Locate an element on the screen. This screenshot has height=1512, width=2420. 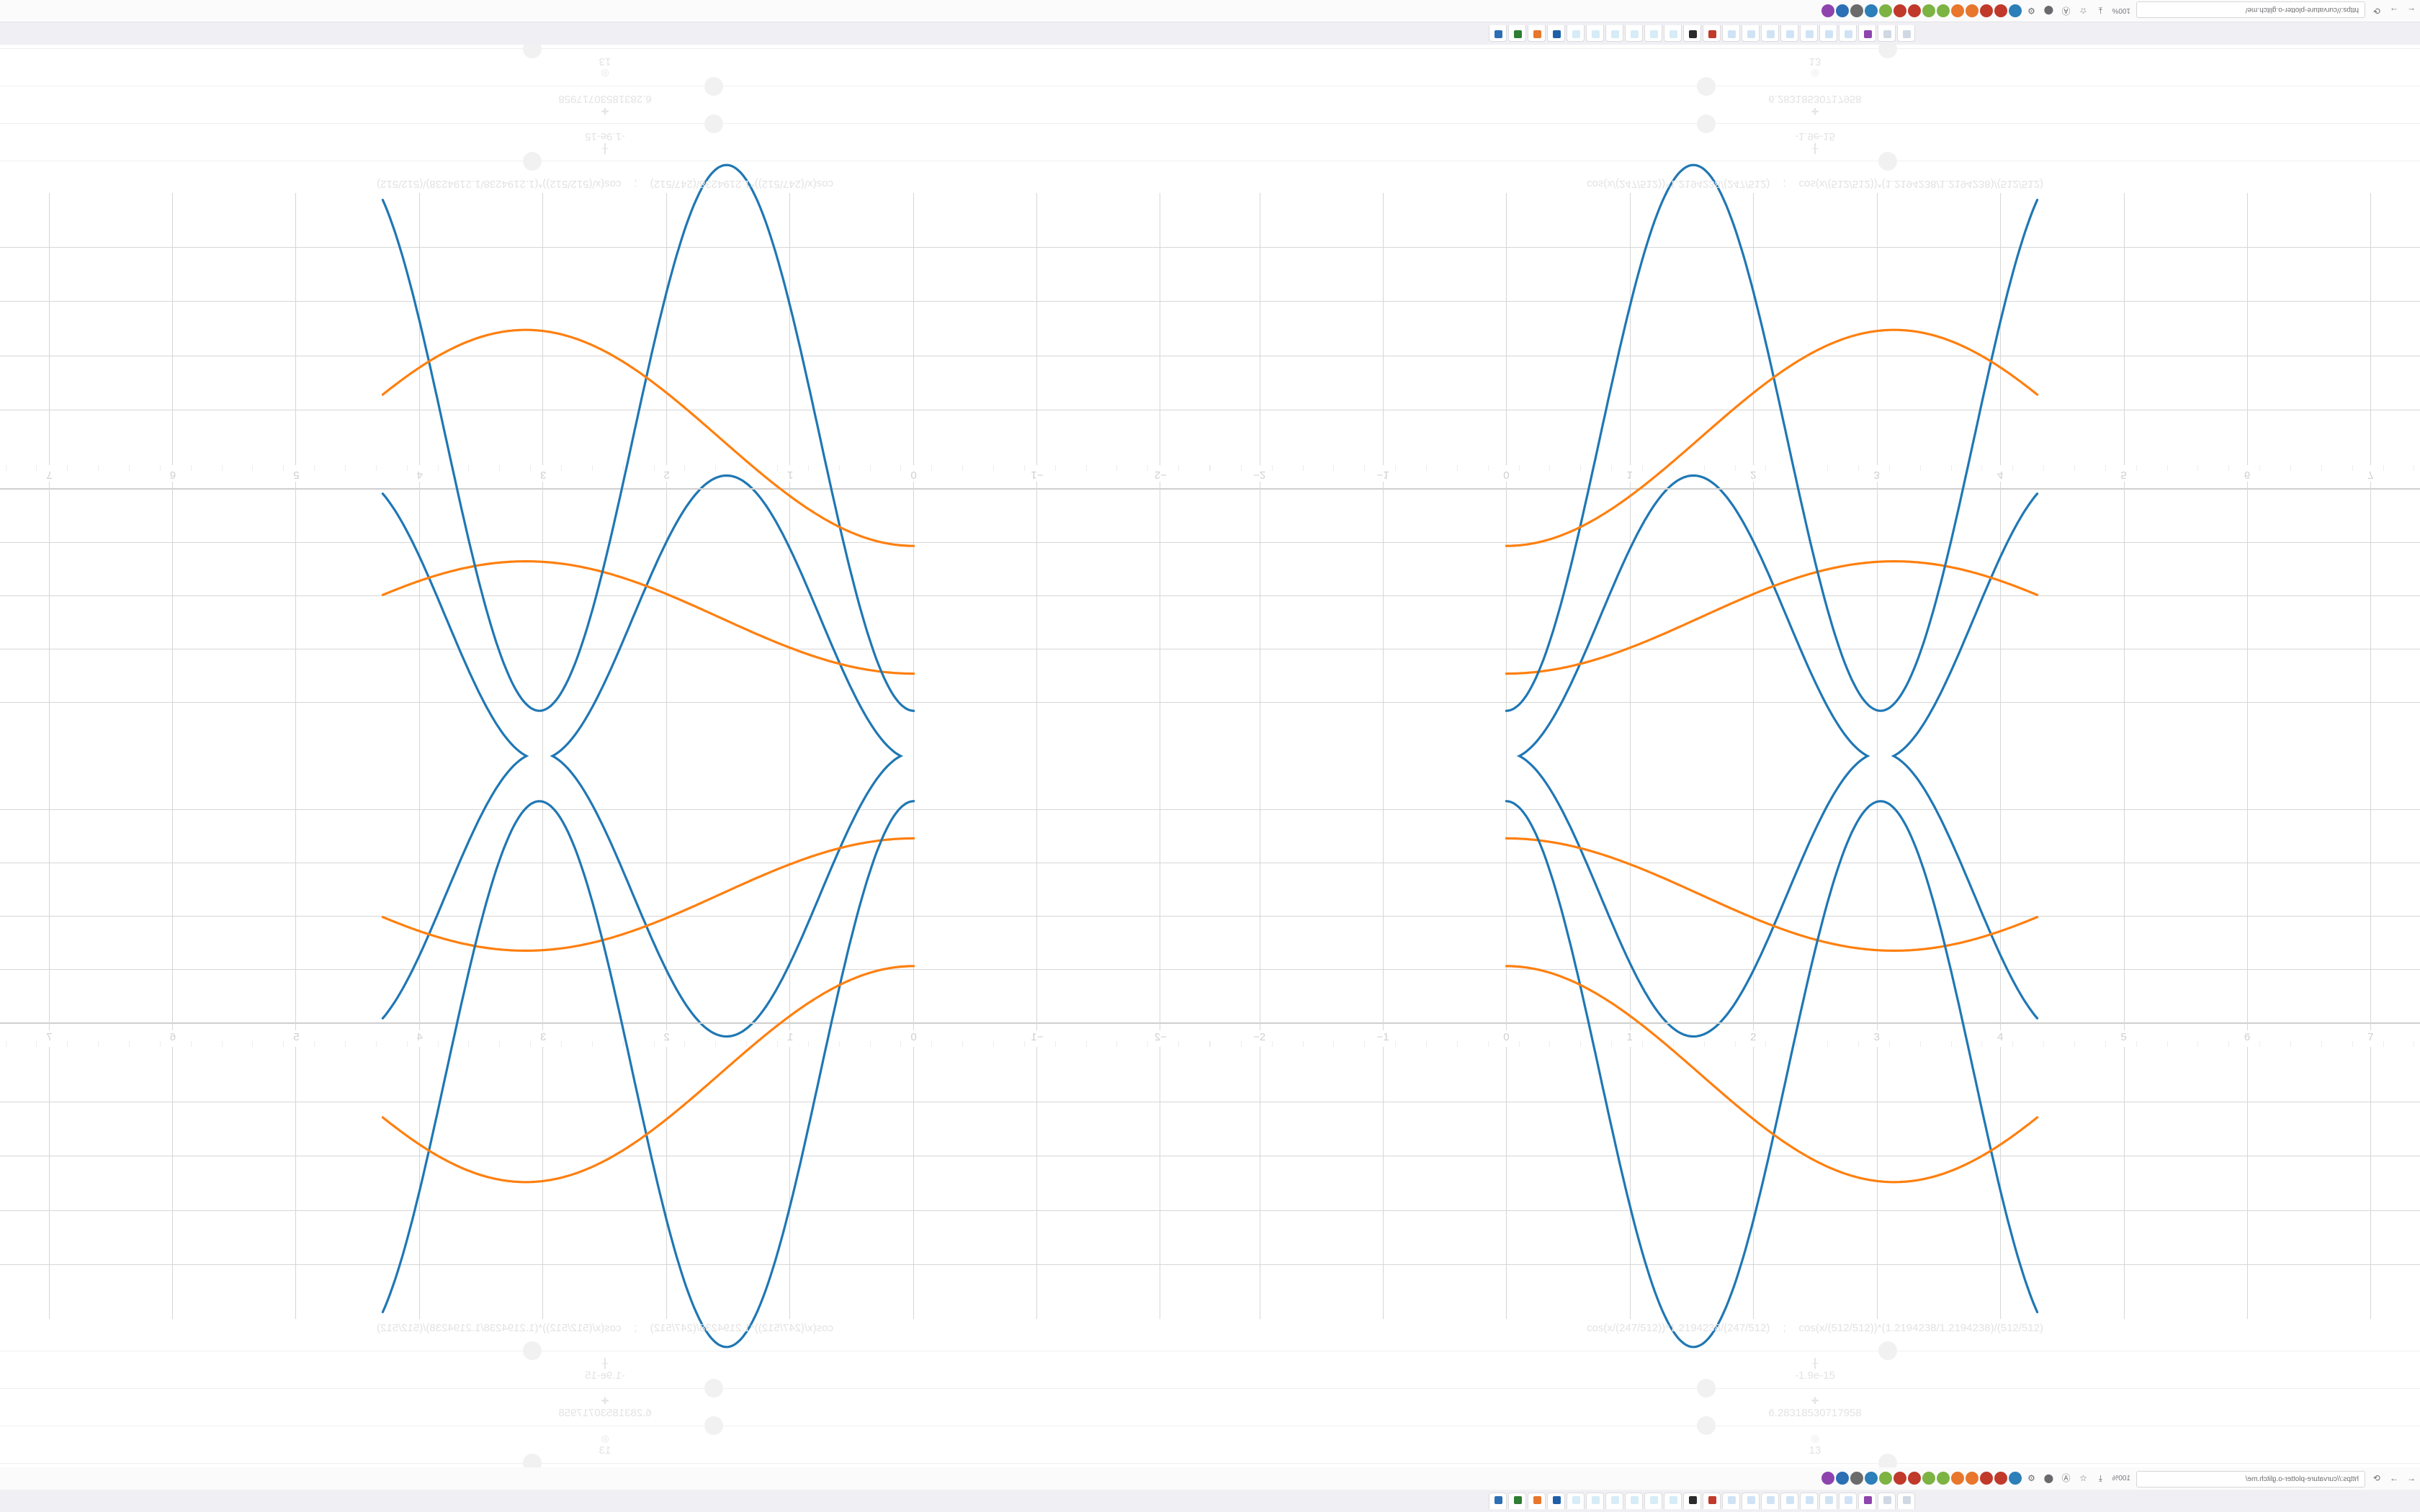
address-bar: https://curvature-plotter-o.glitch.me/ is located at coordinates (2250, 1479).